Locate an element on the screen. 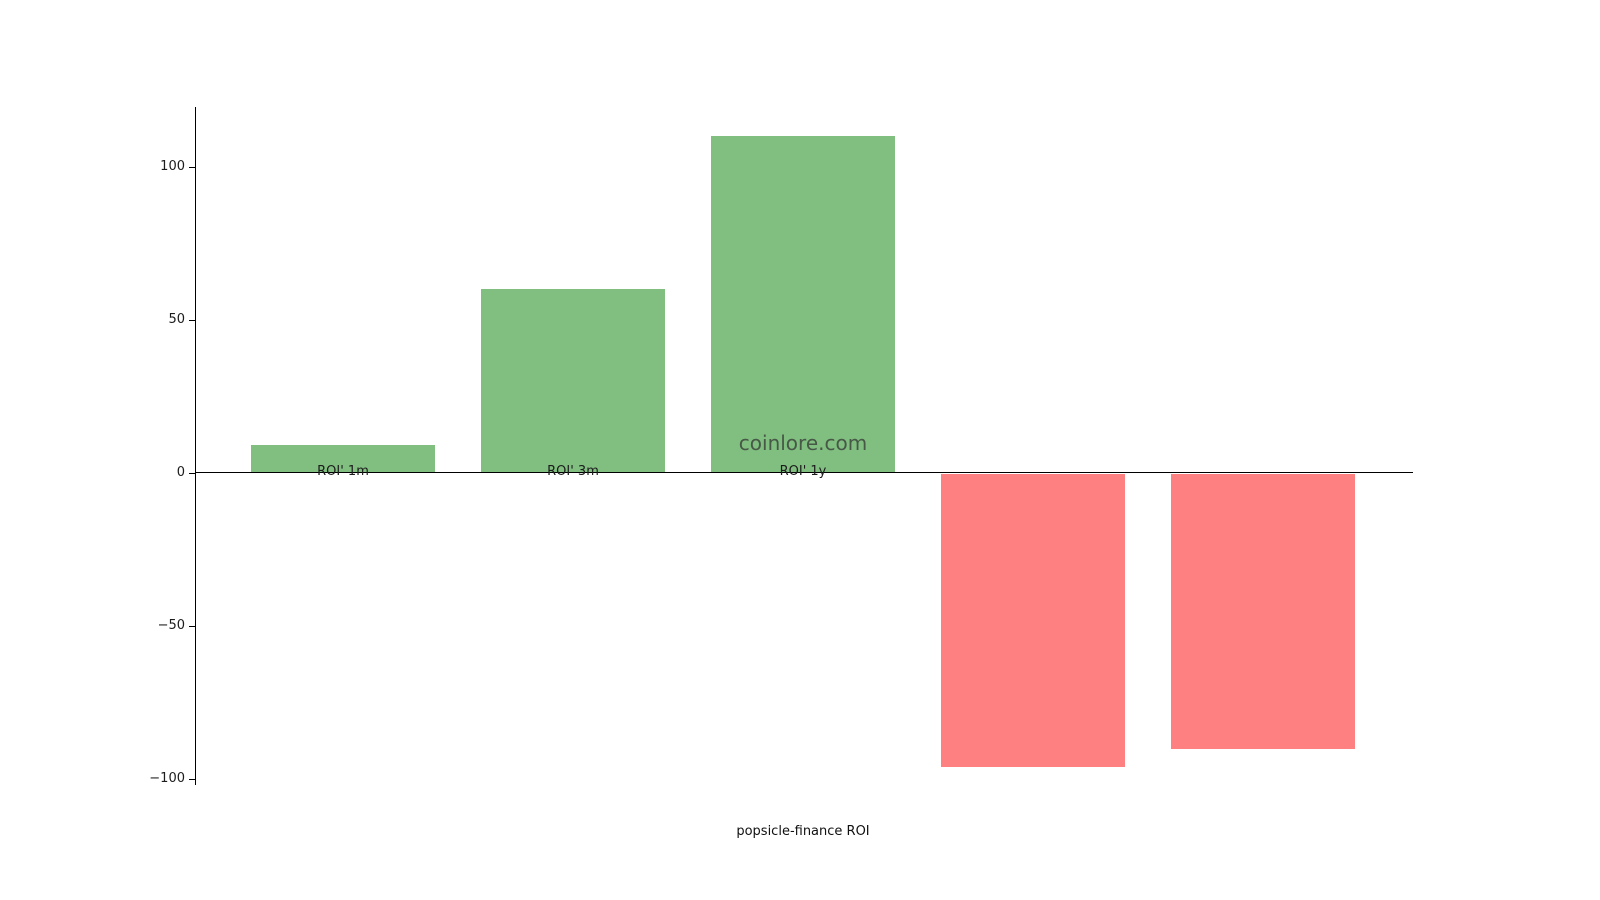  x-tick-label: ROI' 1y is located at coordinates (803, 471).